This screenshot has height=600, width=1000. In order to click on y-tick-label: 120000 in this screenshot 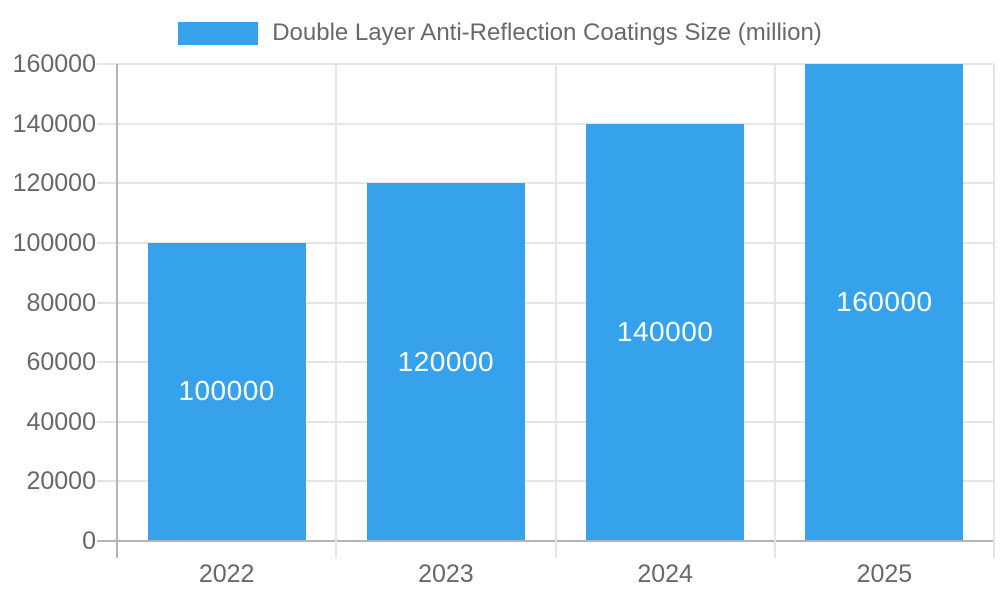, I will do `click(54, 183)`.